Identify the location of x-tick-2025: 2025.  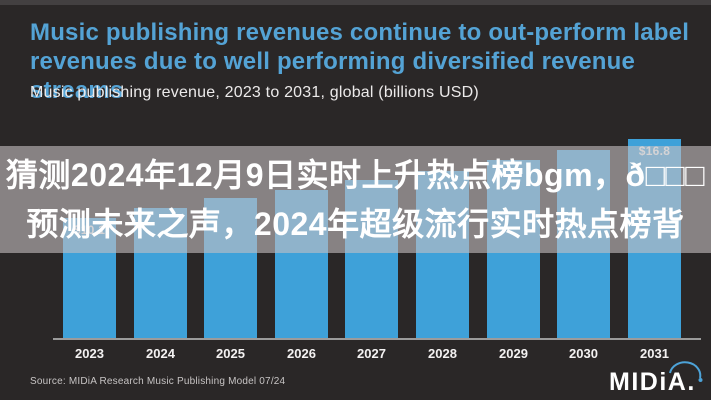
(230, 353).